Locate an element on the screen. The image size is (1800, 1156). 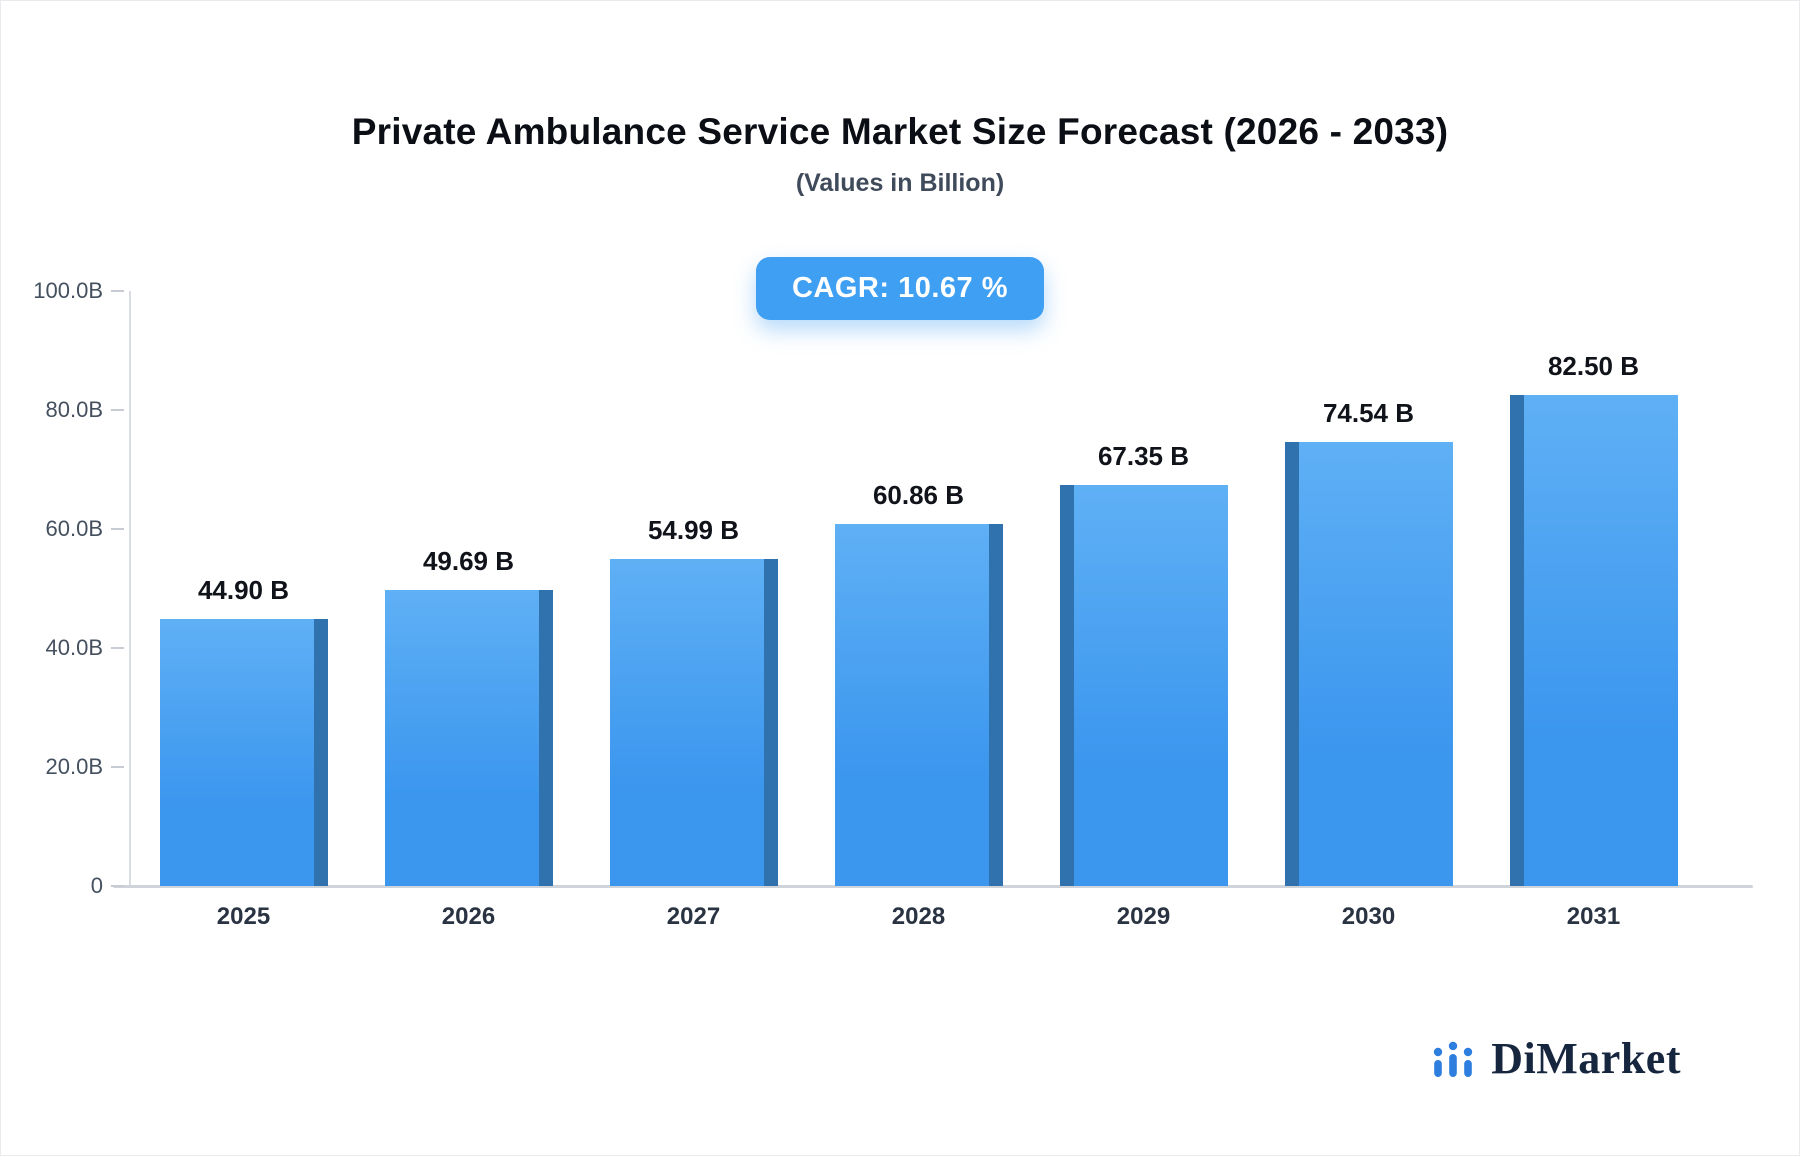
x-axis-line is located at coordinates (933, 886).